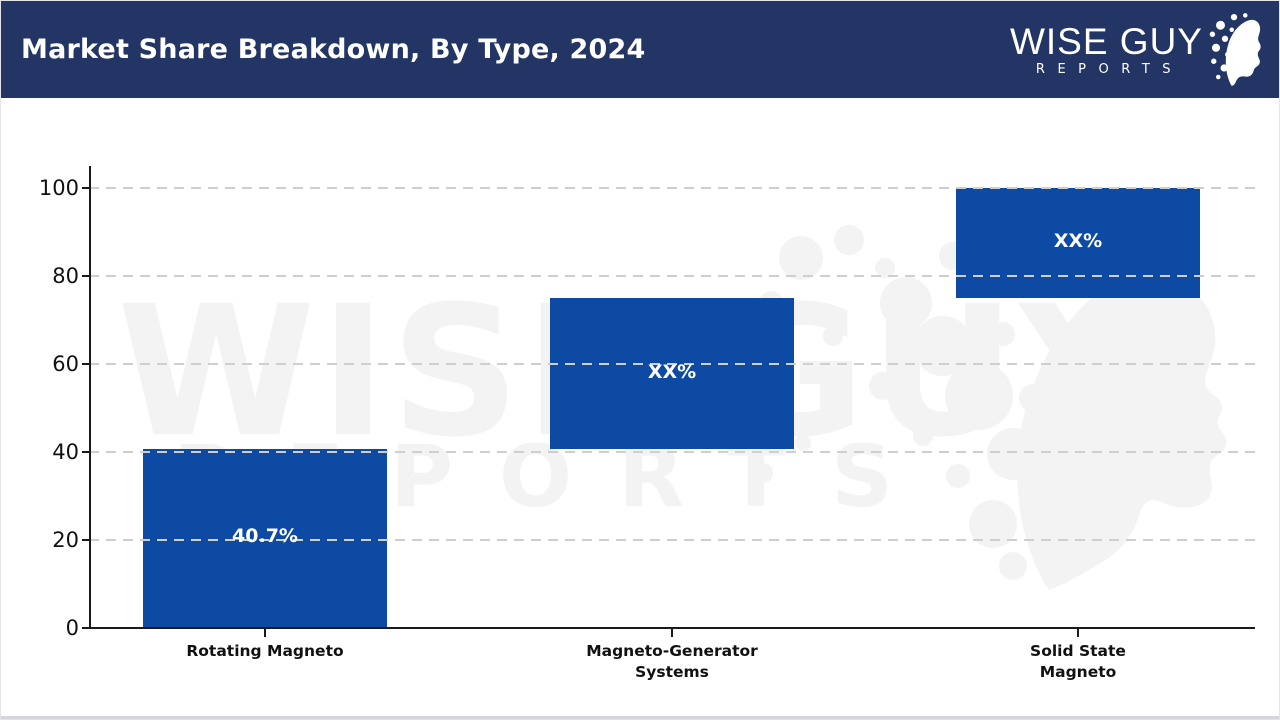 Image resolution: width=1280 pixels, height=720 pixels. What do you see at coordinates (1235, 49) in the screenshot?
I see `dotted-head-icon` at bounding box center [1235, 49].